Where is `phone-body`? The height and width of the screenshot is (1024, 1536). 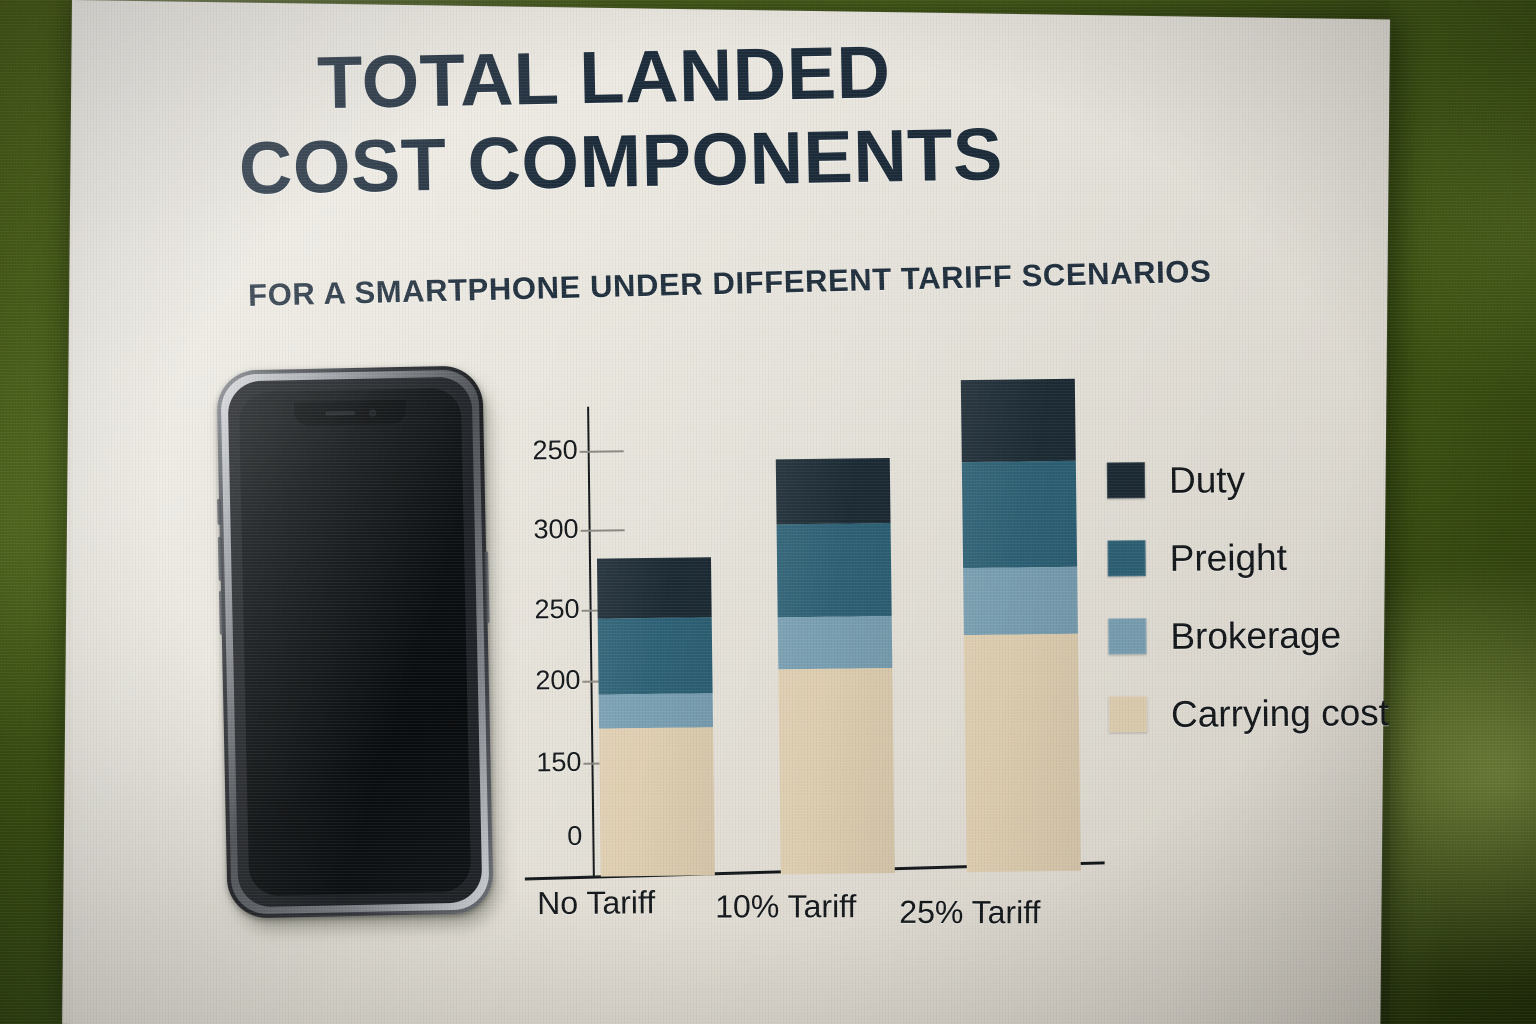 phone-body is located at coordinates (355, 642).